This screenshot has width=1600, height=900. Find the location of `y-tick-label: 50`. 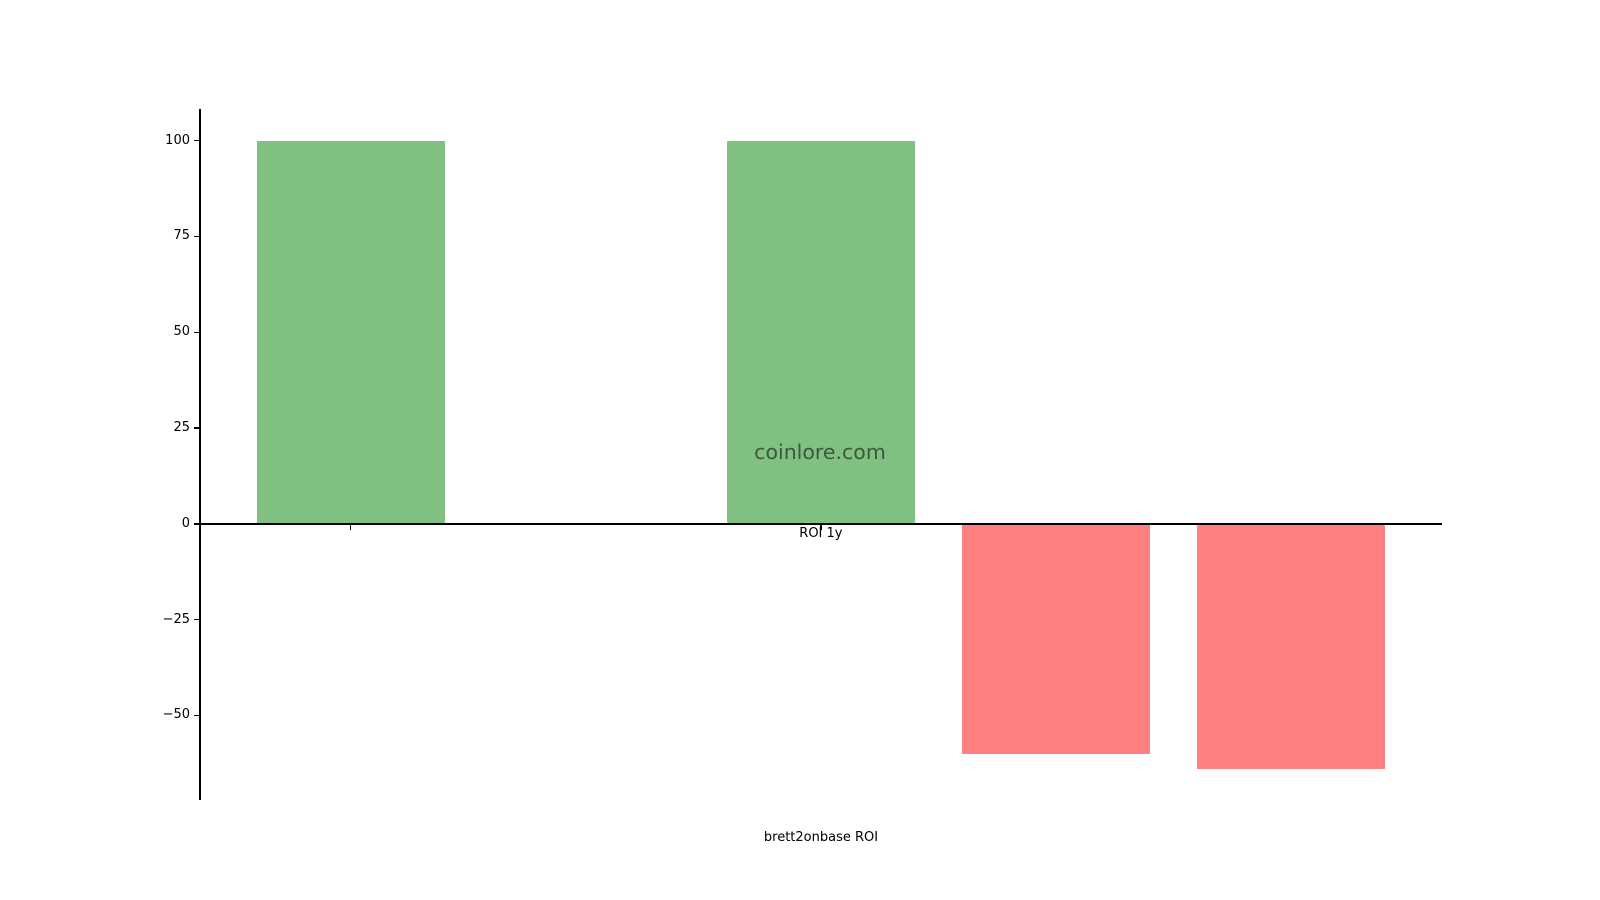

y-tick-label: 50 is located at coordinates (181, 332).